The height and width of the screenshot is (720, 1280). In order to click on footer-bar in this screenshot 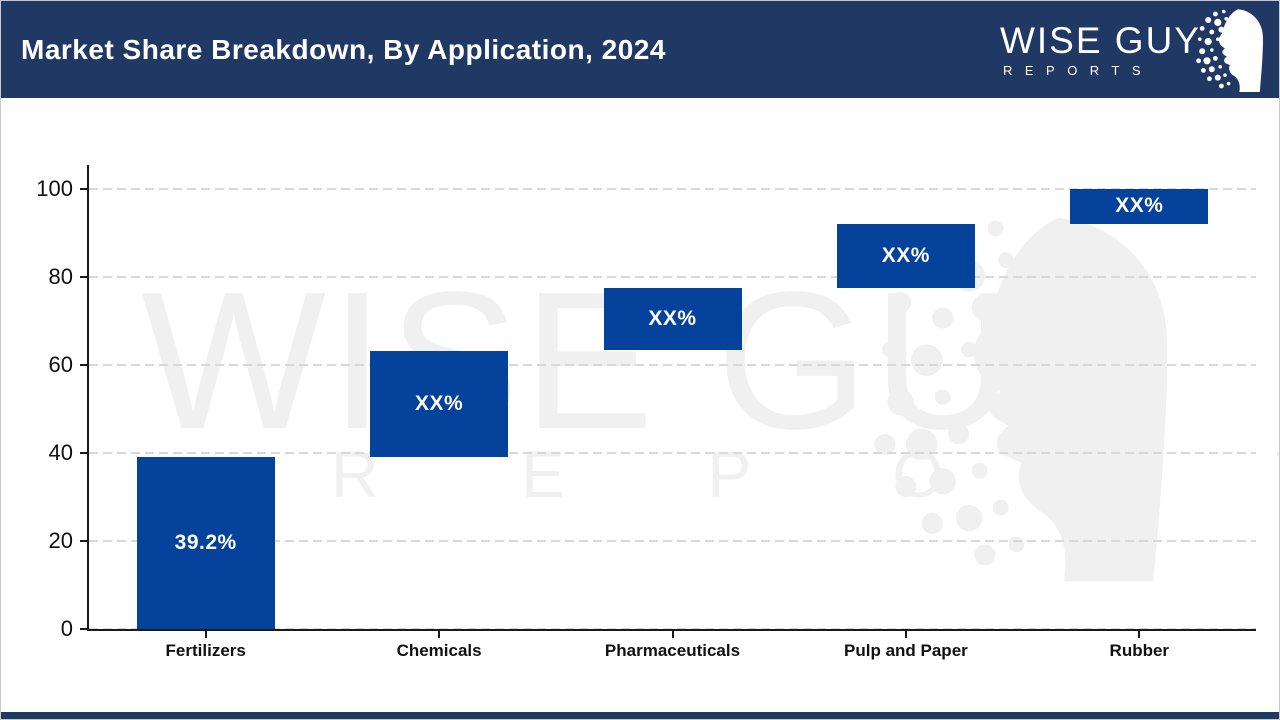, I will do `click(640, 715)`.